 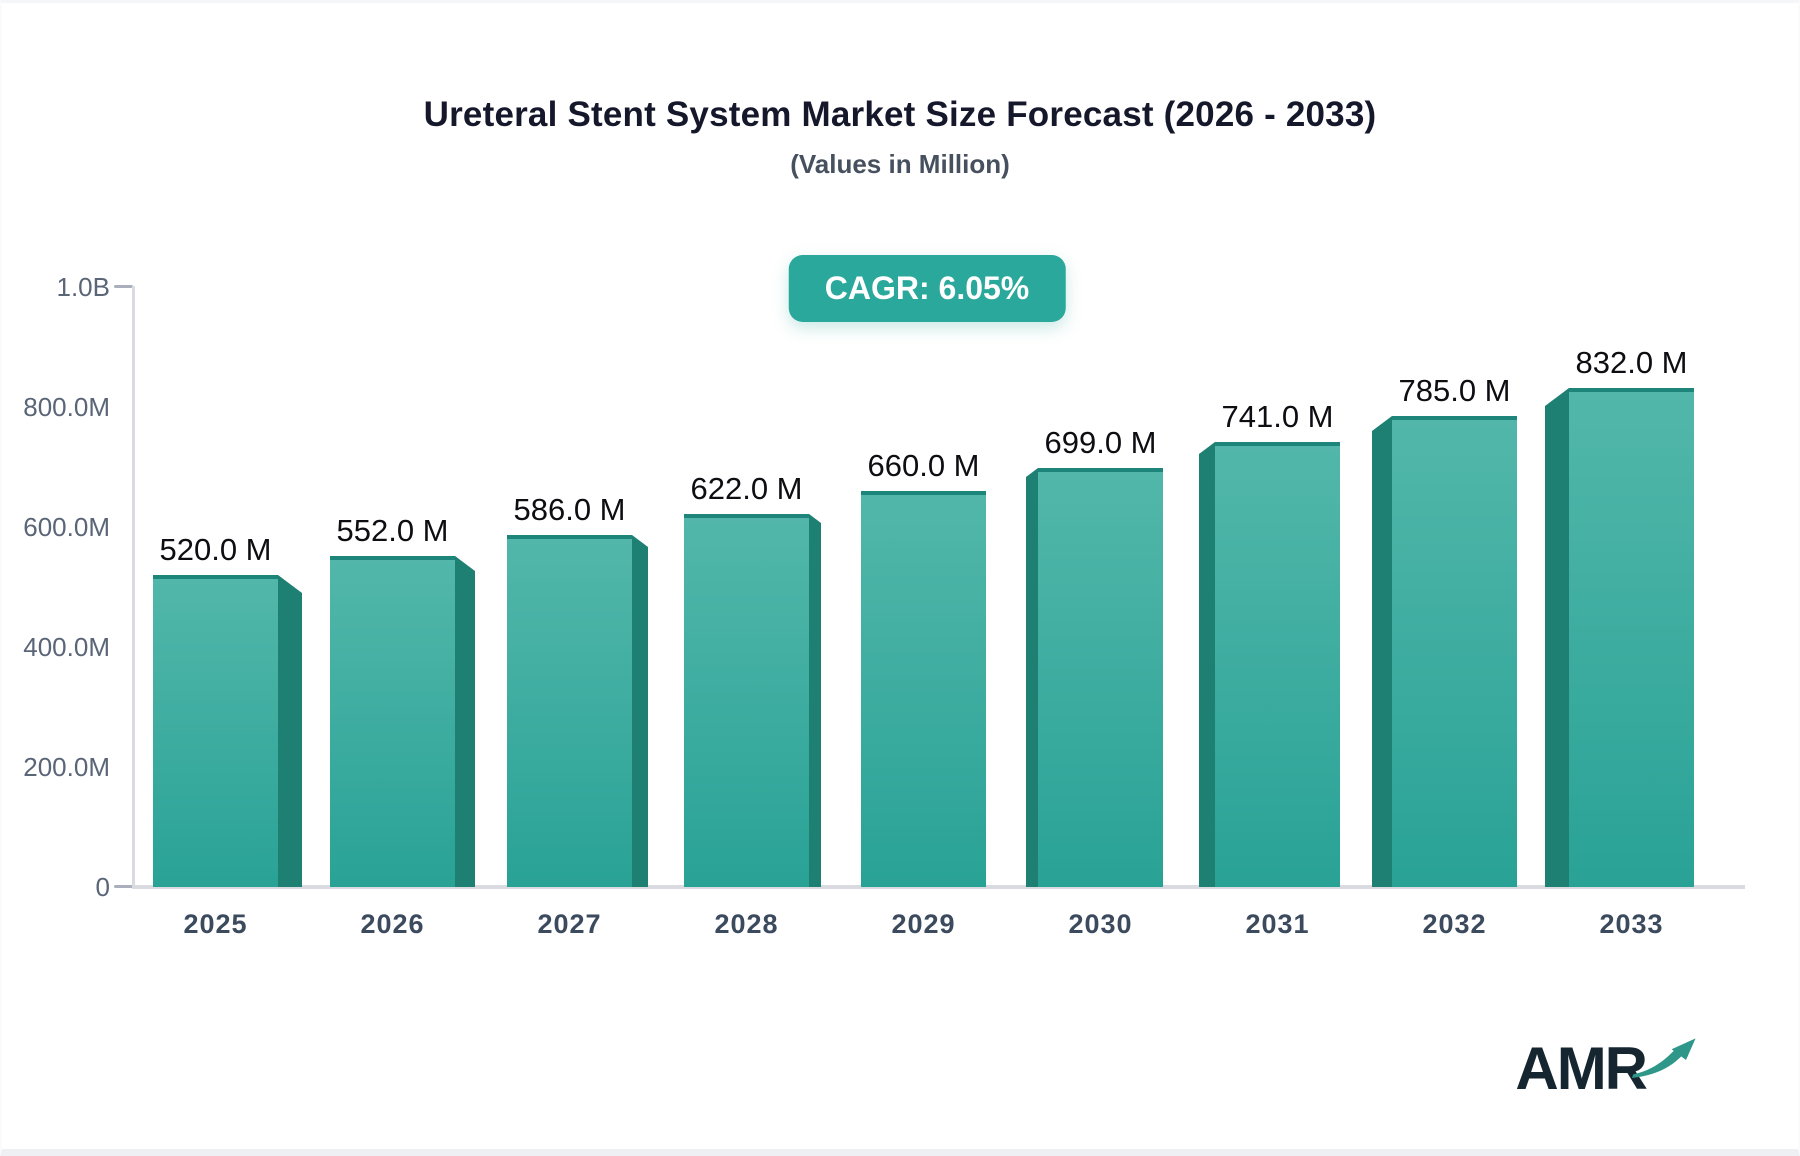 What do you see at coordinates (938, 887) in the screenshot?
I see `x-axis-line` at bounding box center [938, 887].